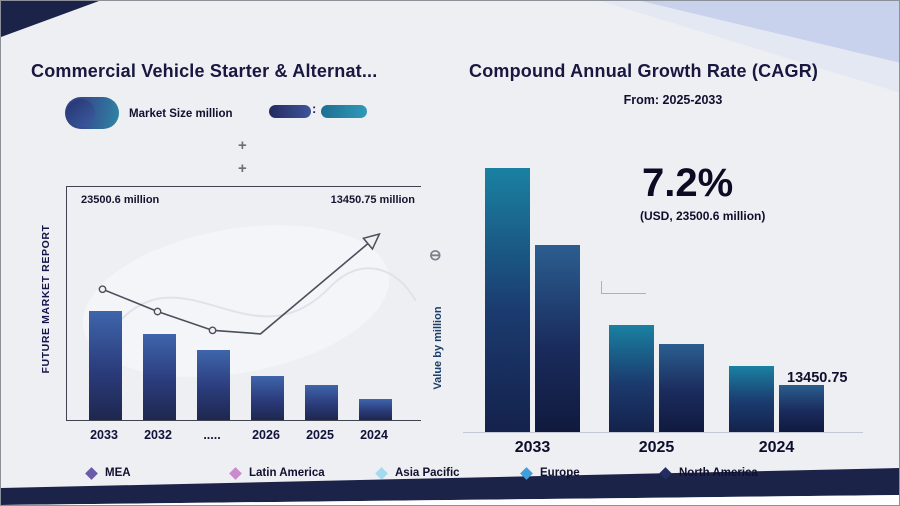 This screenshot has height=506, width=900. What do you see at coordinates (181, 114) in the screenshot?
I see `market-size-legend-label: Market Size million` at bounding box center [181, 114].